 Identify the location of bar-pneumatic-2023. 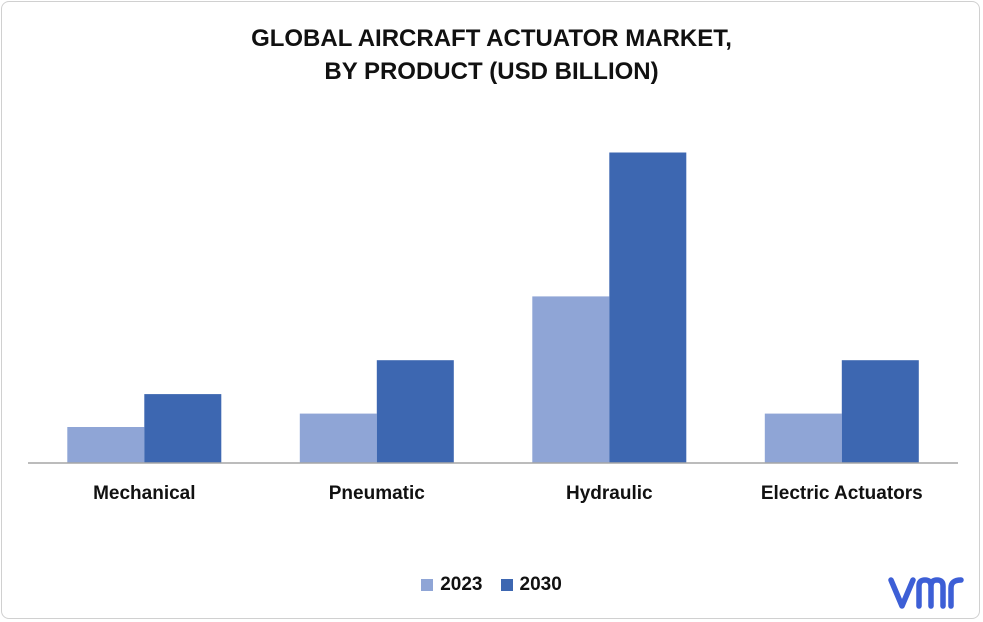
(338, 438).